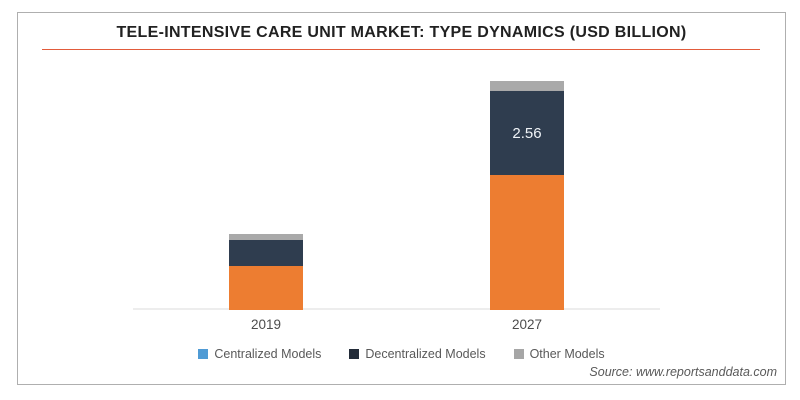 Image resolution: width=800 pixels, height=400 pixels. I want to click on legend-label: Centralized Models, so click(268, 354).